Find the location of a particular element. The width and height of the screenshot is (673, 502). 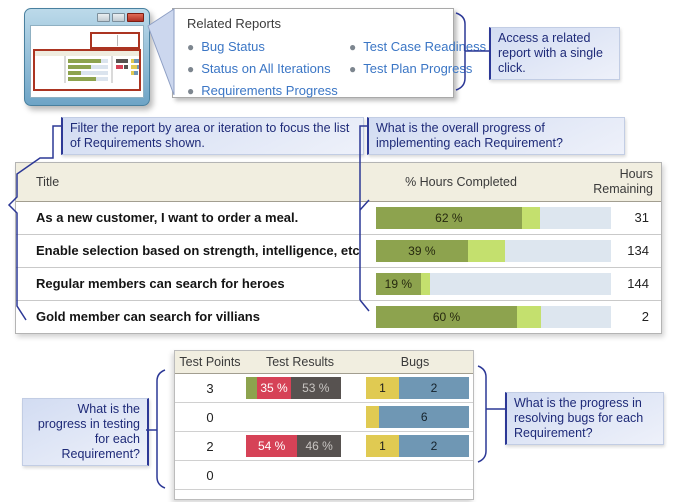

red-segment: 35 % is located at coordinates (274, 388).